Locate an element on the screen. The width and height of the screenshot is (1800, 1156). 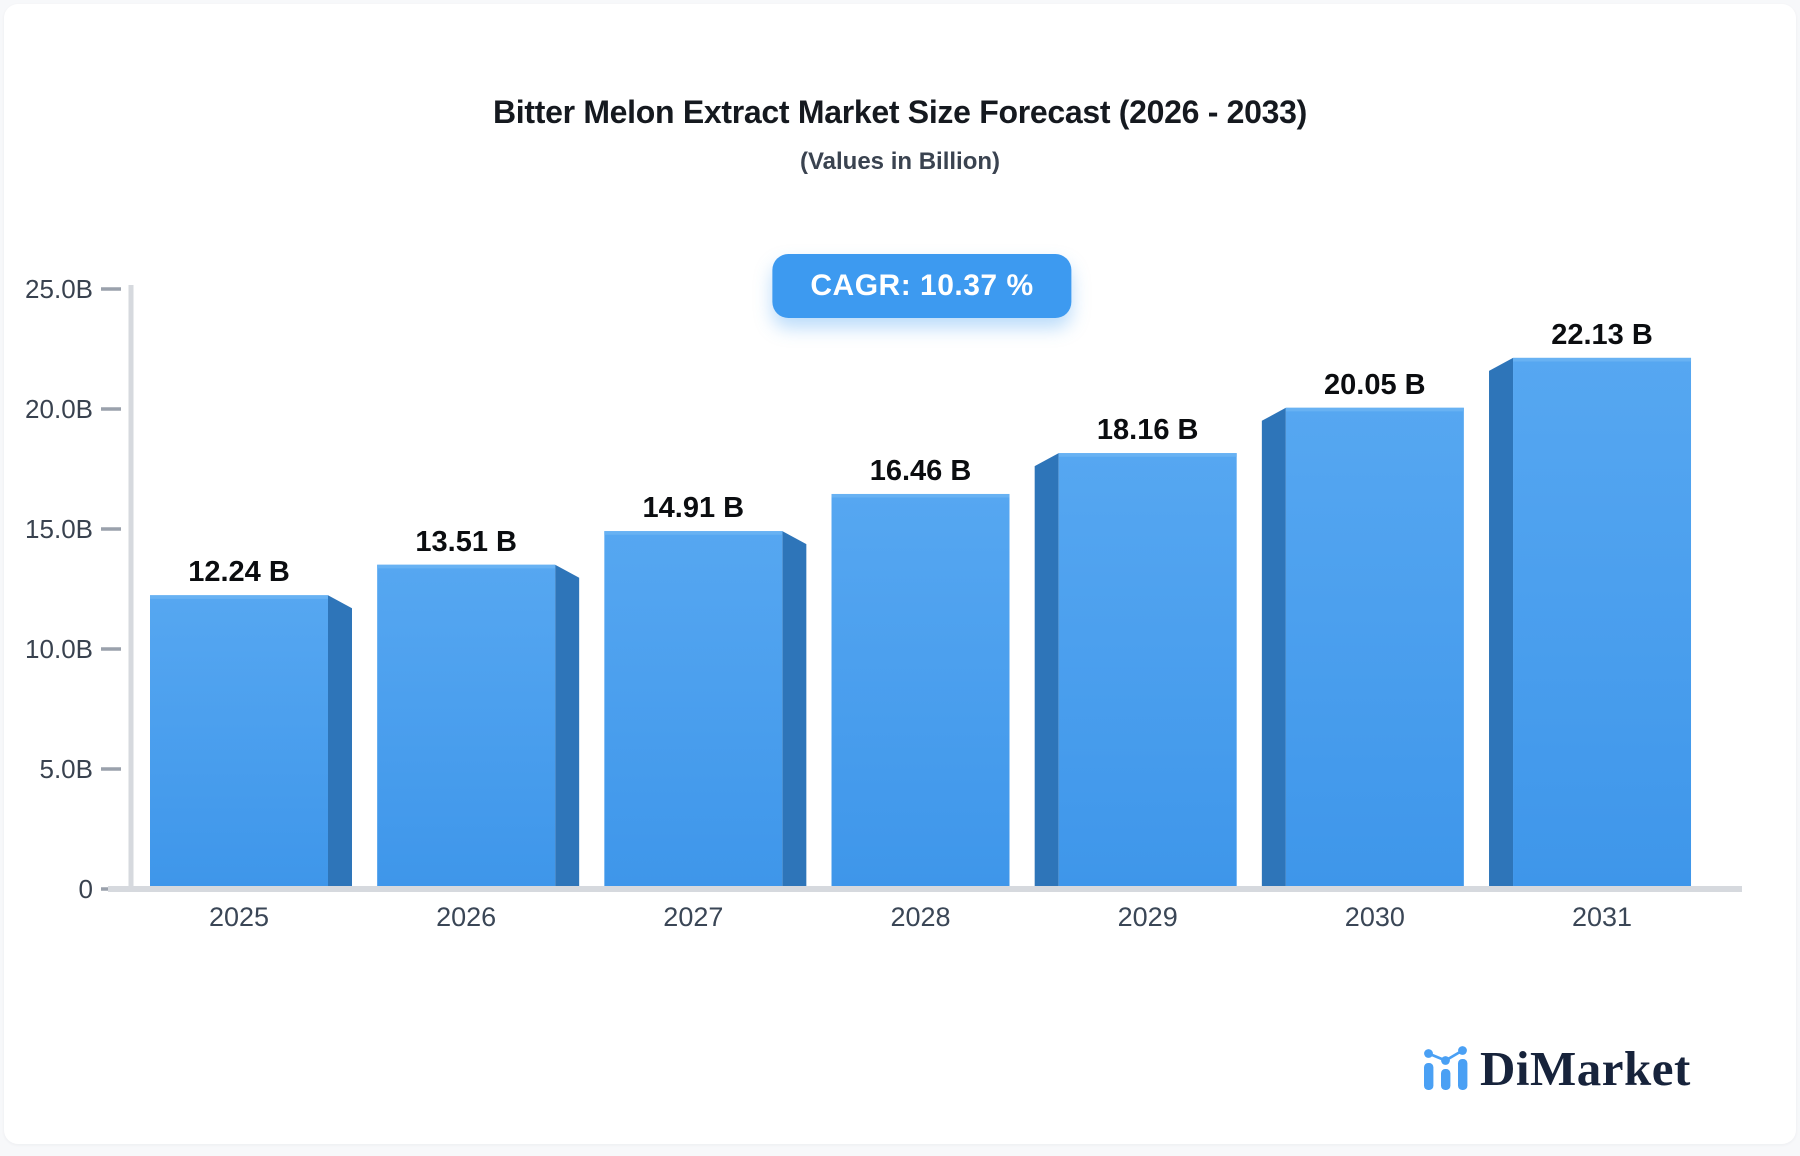
bar-value-label: 12.24 B is located at coordinates (239, 572).